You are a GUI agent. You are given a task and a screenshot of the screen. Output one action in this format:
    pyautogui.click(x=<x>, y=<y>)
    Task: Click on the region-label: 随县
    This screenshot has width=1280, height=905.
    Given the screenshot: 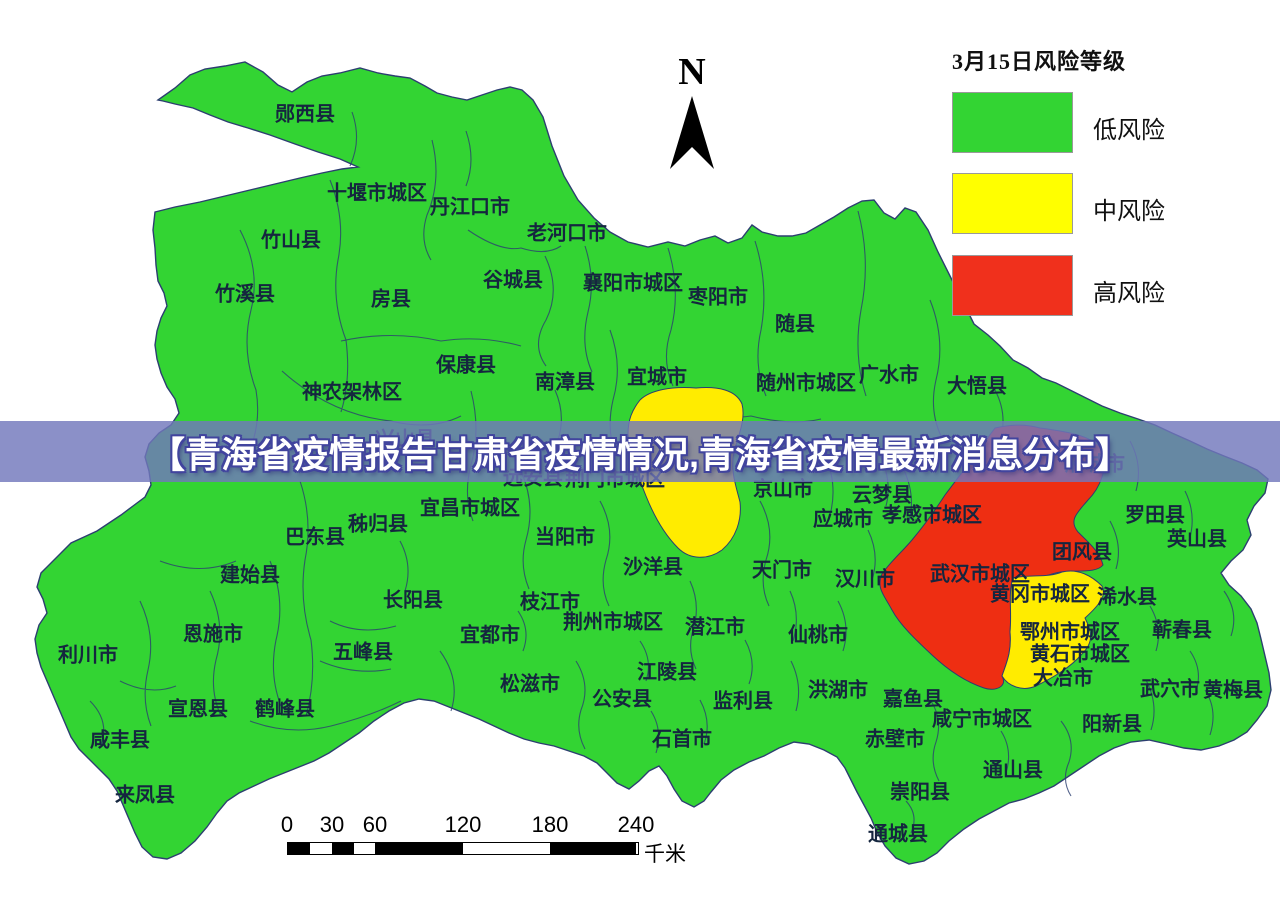 What is the action you would take?
    pyautogui.click(x=795, y=324)
    